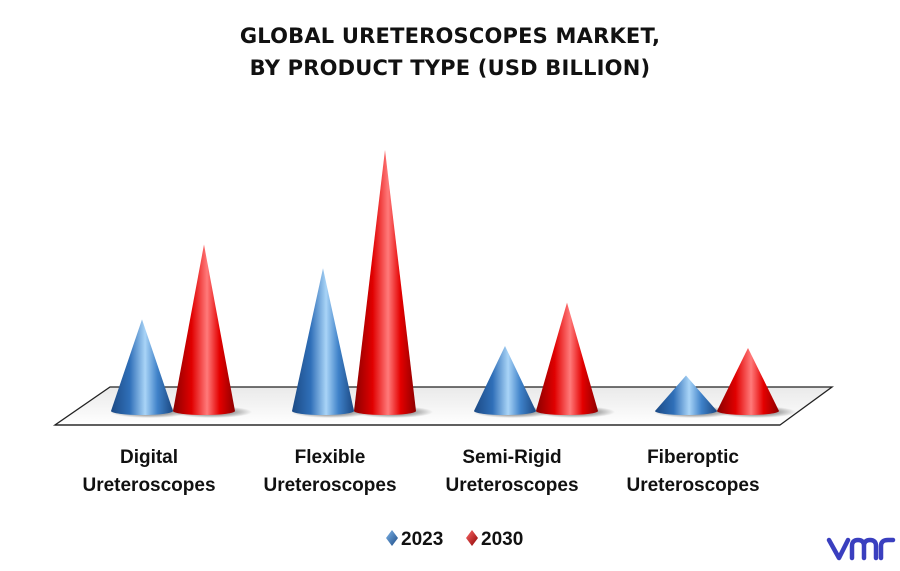  I want to click on cone-digital-ureteroscopes-2030, so click(204, 329).